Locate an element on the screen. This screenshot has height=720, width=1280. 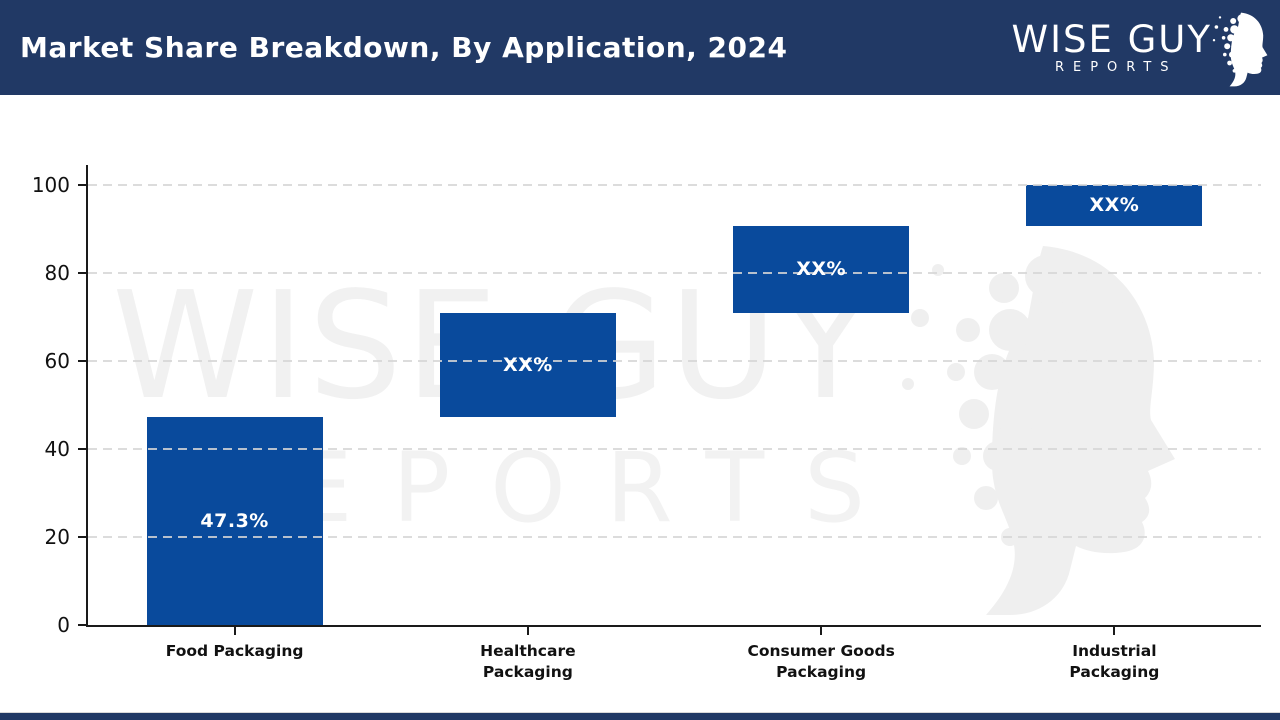
bar-food-packaging is located at coordinates (234, 520).